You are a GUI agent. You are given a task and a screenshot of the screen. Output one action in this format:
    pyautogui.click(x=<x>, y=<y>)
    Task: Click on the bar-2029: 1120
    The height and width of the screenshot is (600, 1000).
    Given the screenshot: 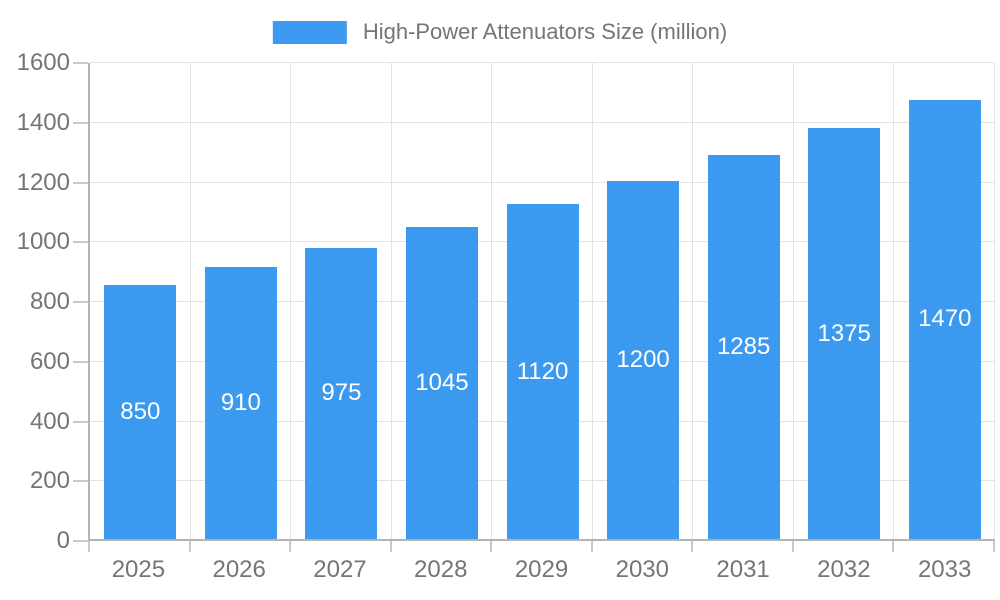 What is the action you would take?
    pyautogui.click(x=542, y=371)
    